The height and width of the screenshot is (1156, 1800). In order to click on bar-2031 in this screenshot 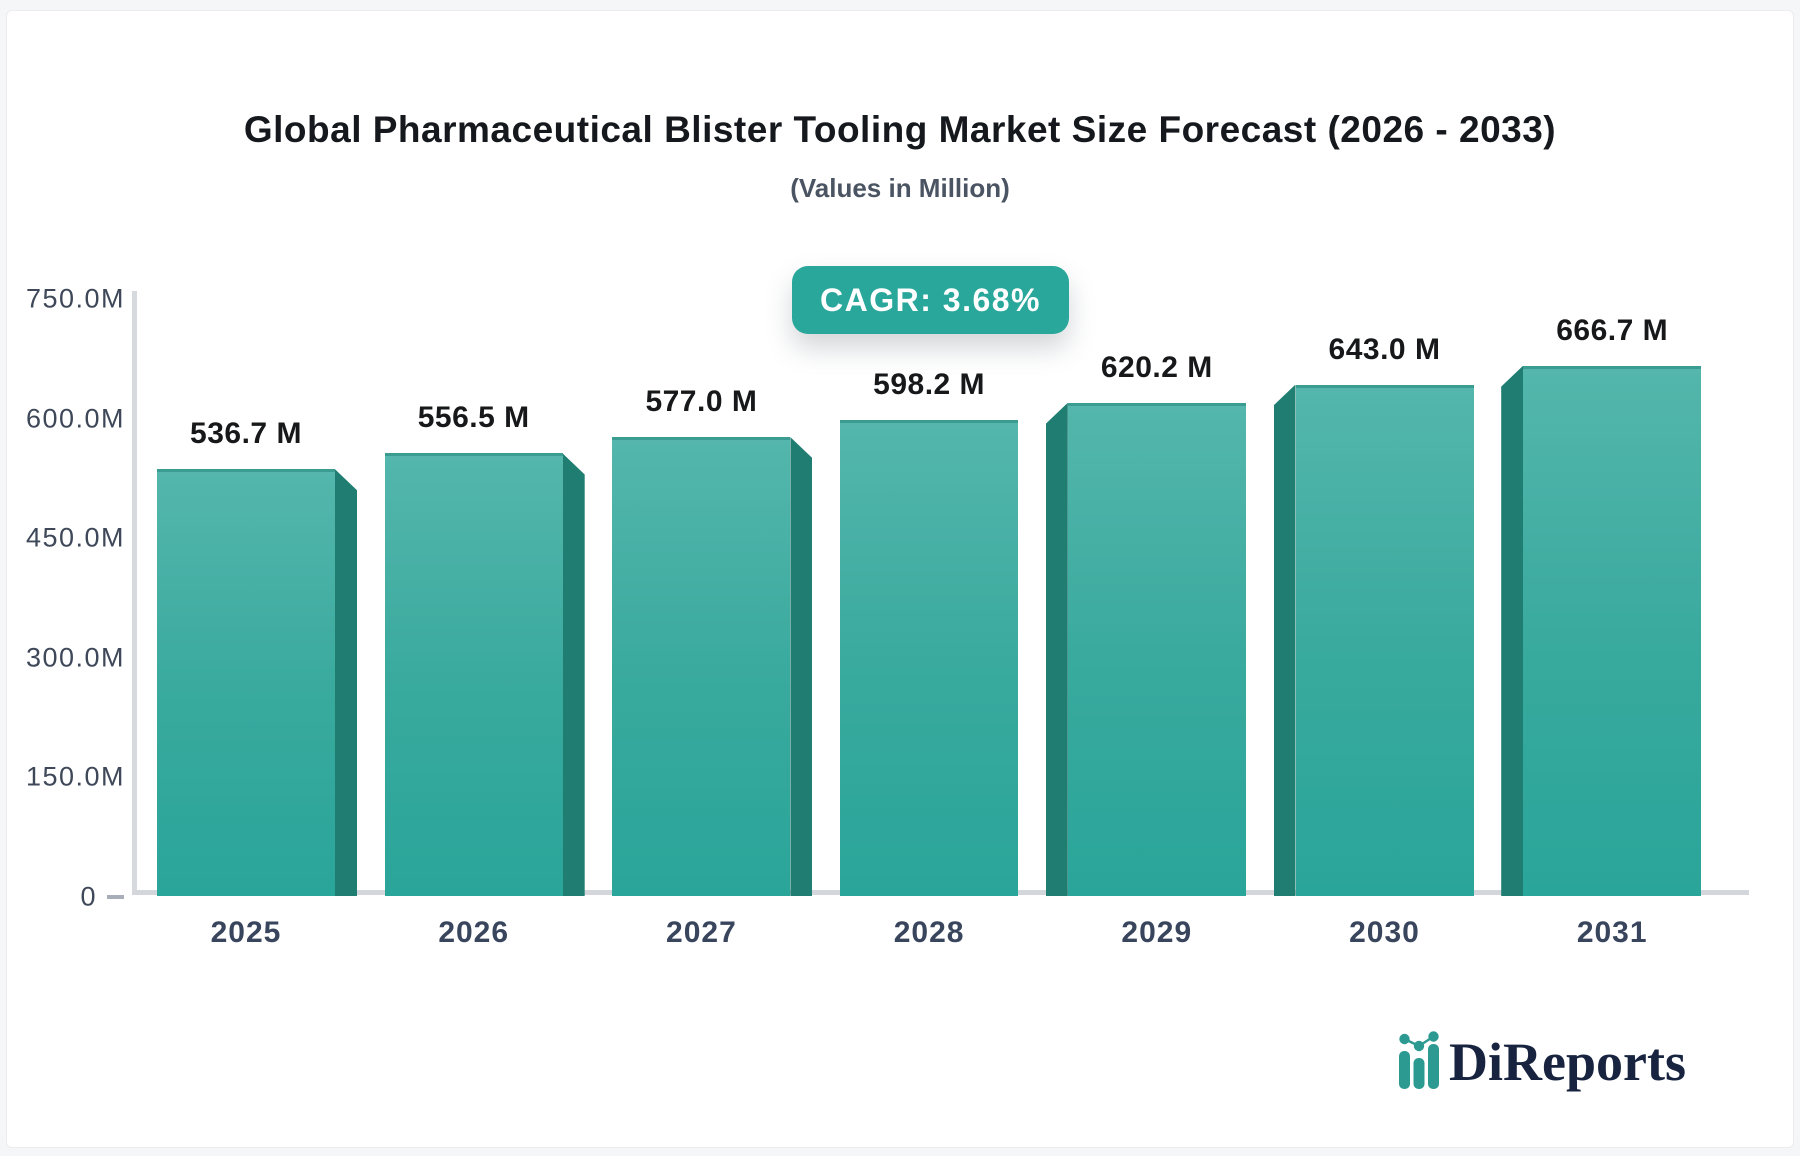, I will do `click(1612, 630)`.